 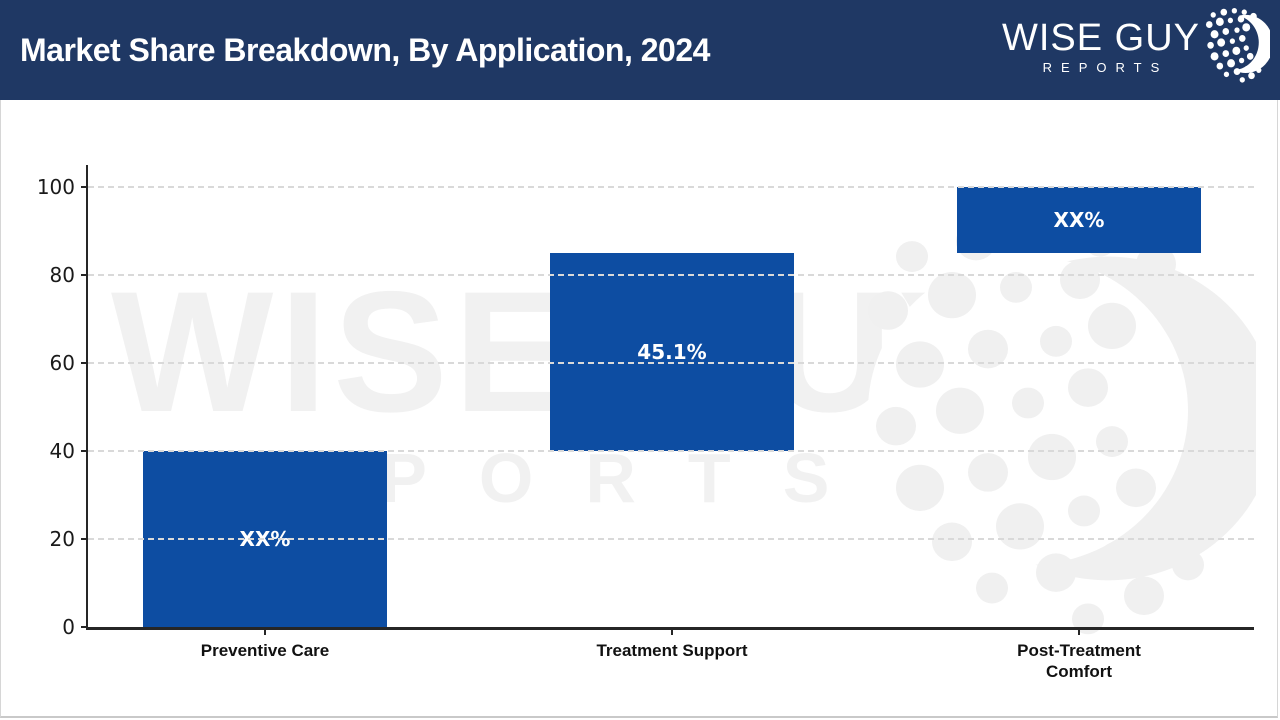 I want to click on x-axis-category-label: Treatment Support, so click(x=672, y=650).